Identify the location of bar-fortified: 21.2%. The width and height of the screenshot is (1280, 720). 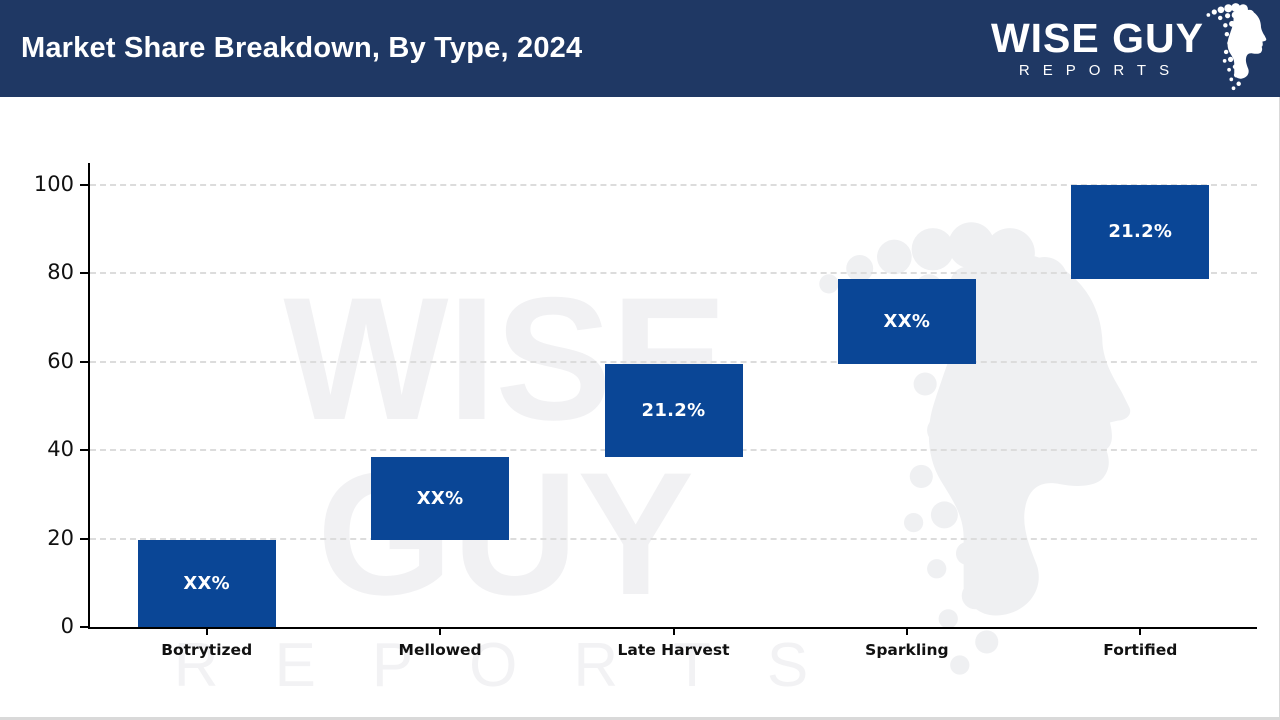
(1140, 232).